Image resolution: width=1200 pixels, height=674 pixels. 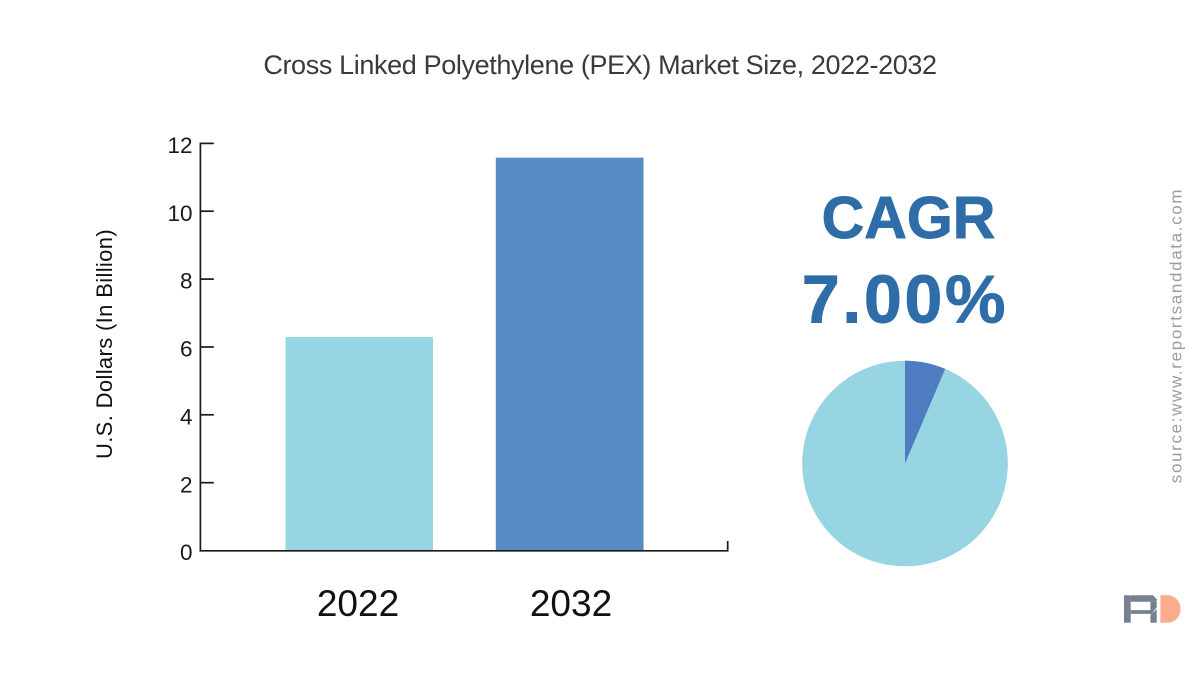 What do you see at coordinates (1176, 335) in the screenshot?
I see `svg-text: source:www.reportsanddata.com` at bounding box center [1176, 335].